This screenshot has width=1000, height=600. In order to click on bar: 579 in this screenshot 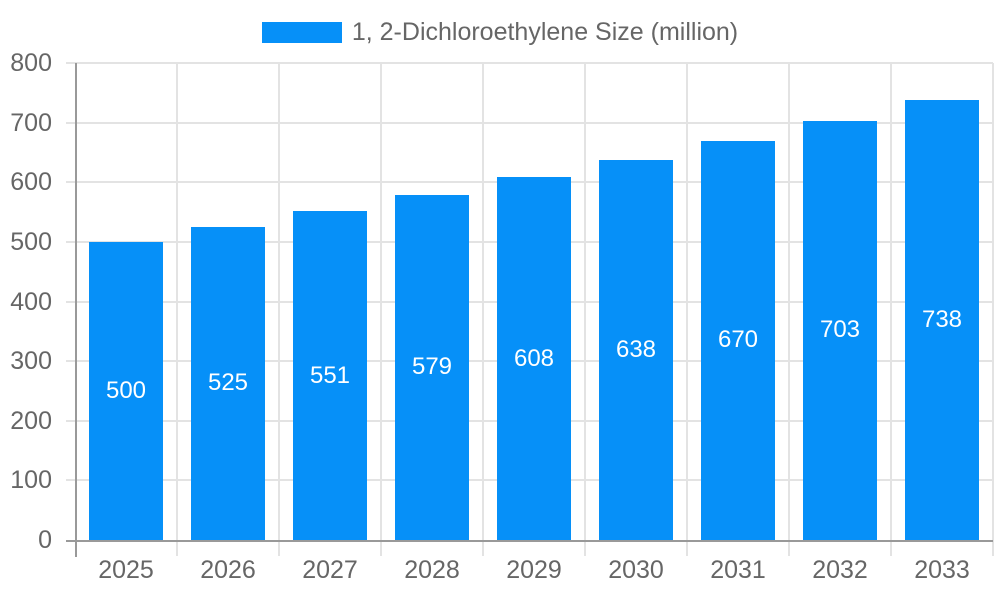, I will do `click(432, 367)`.